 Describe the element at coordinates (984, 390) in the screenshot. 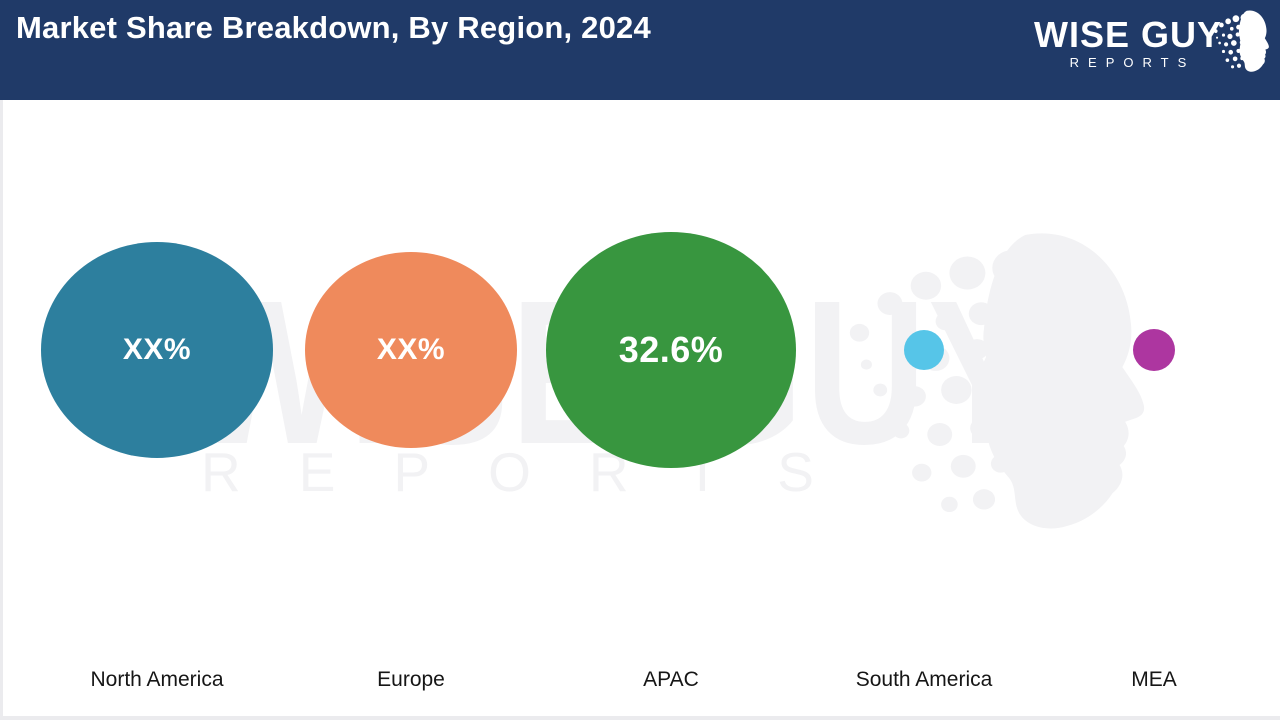

I see `watermark-head-icon` at that location.